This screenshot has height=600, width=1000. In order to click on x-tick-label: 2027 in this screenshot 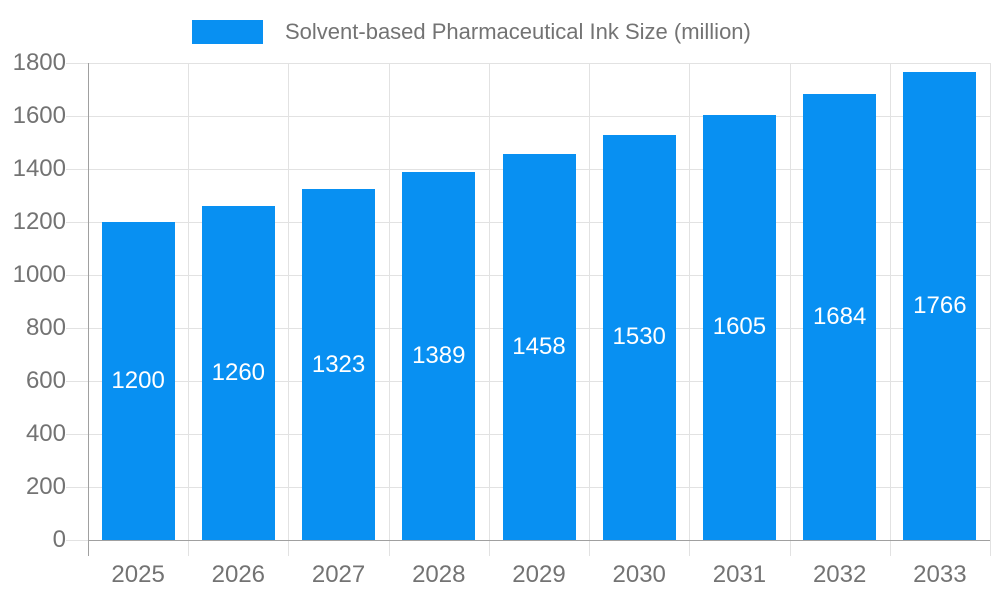, I will do `click(338, 574)`.